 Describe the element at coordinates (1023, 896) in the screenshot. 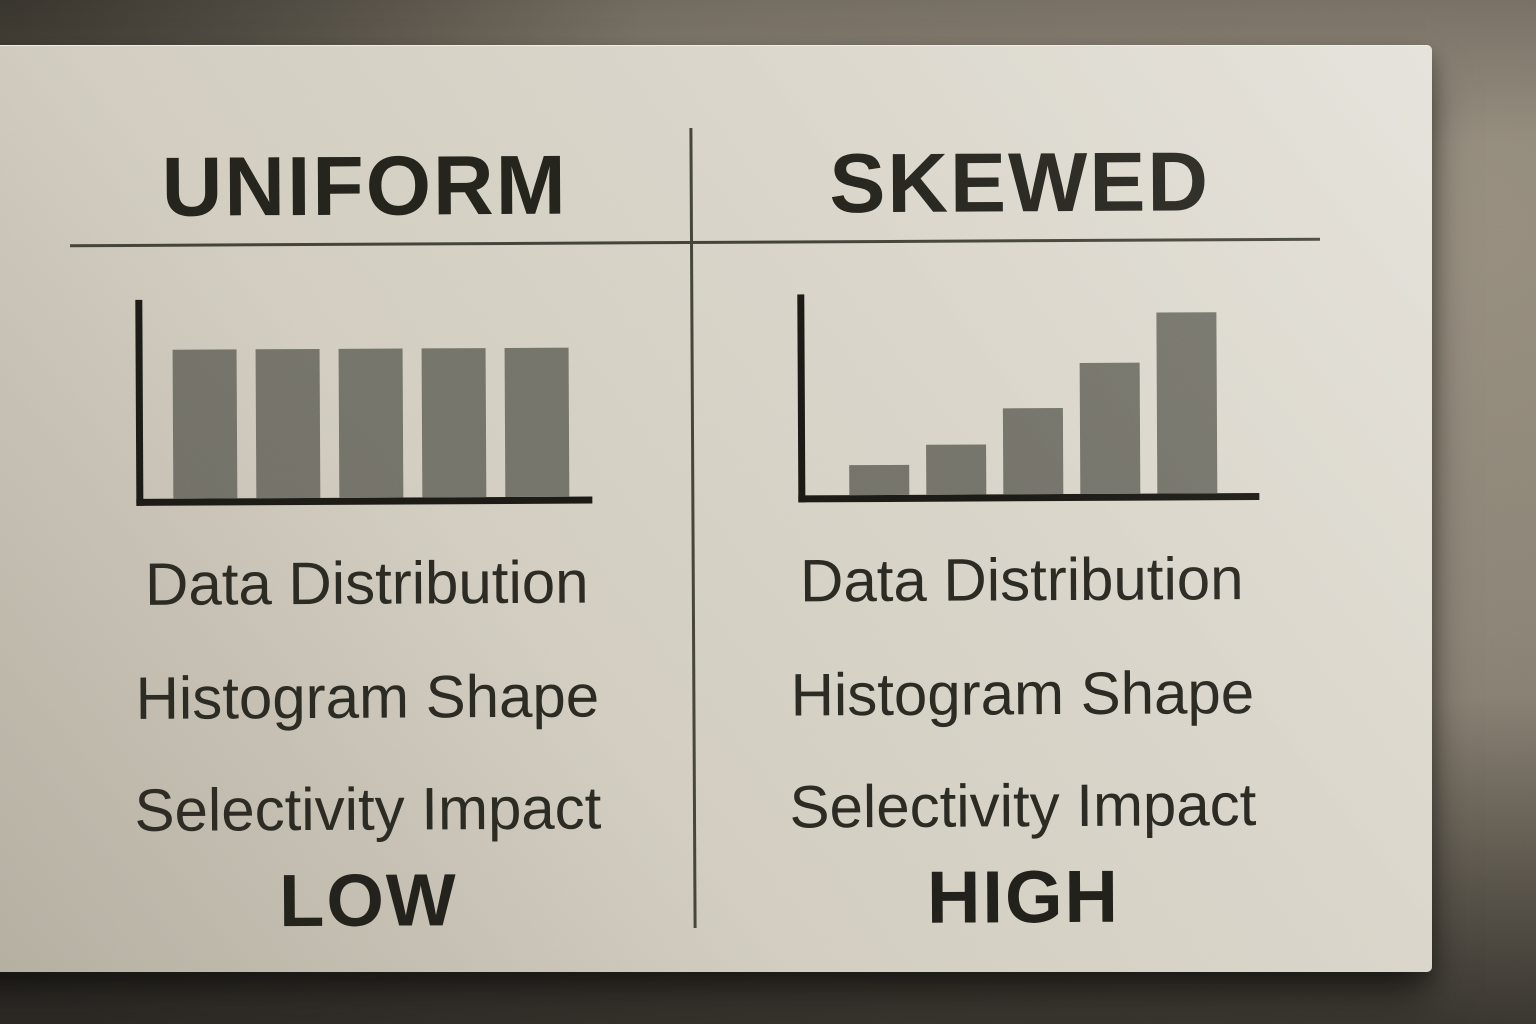

I see `skewed-verdict: HIGH` at that location.